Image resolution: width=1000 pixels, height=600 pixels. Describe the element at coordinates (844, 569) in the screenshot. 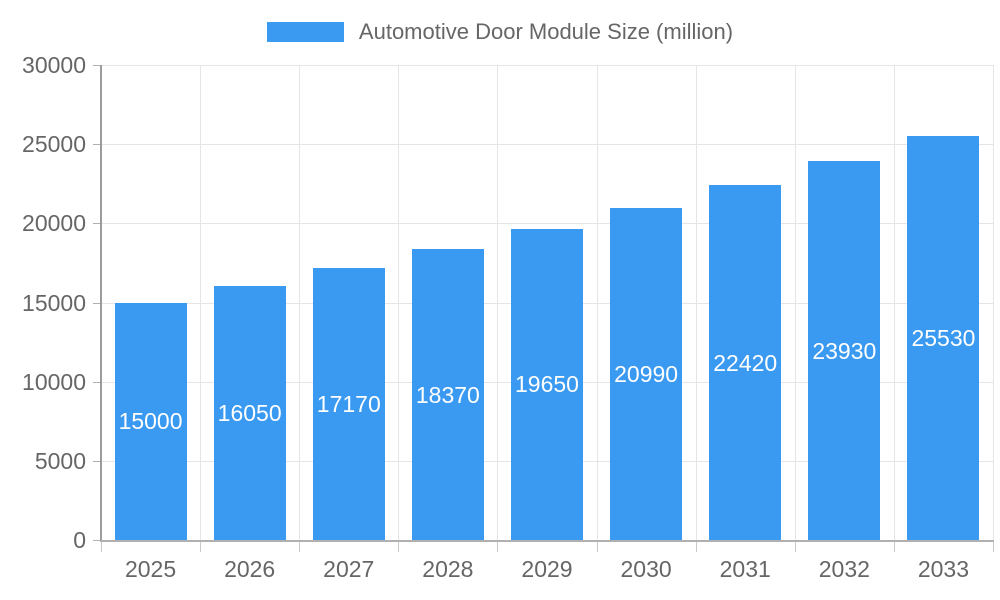

I see `x-axis-label: 2032` at that location.